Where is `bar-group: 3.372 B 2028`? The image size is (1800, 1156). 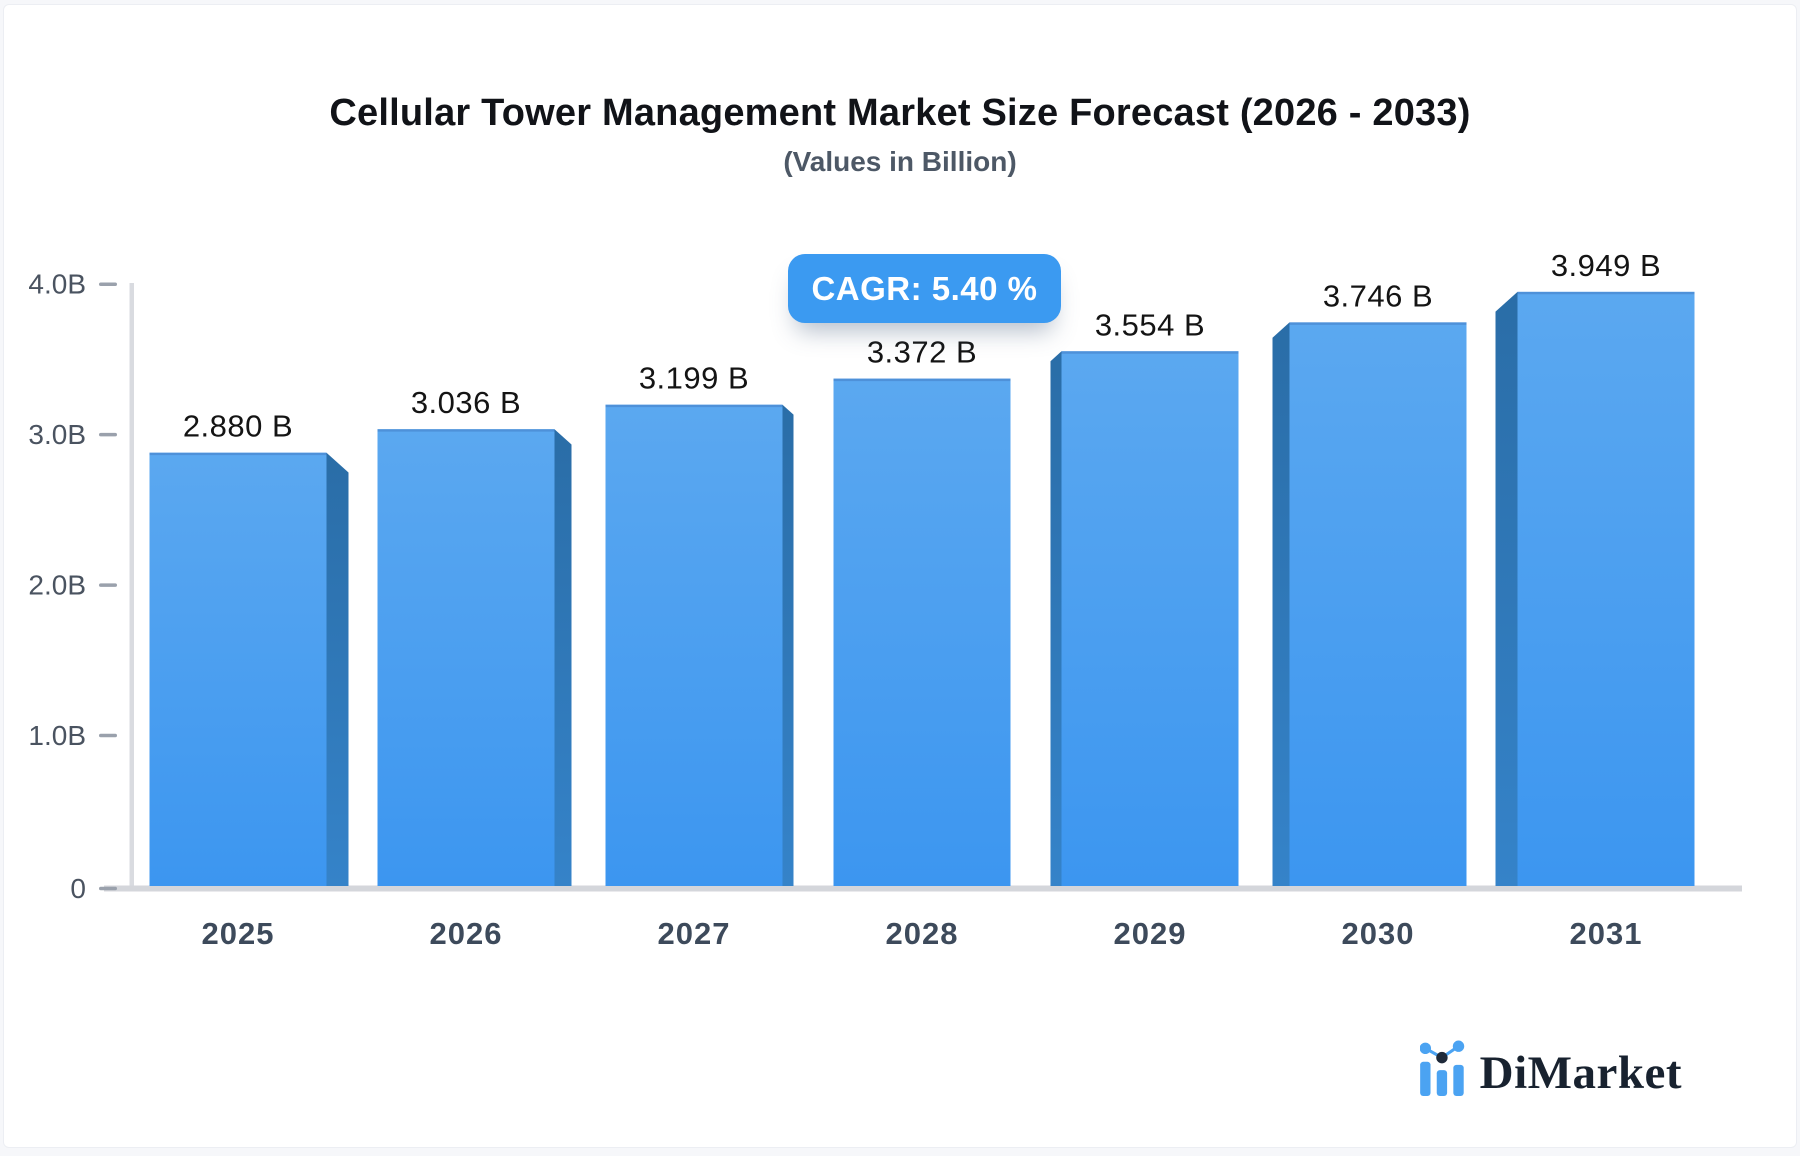
bar-group: 3.372 B 2028 is located at coordinates (922, 643).